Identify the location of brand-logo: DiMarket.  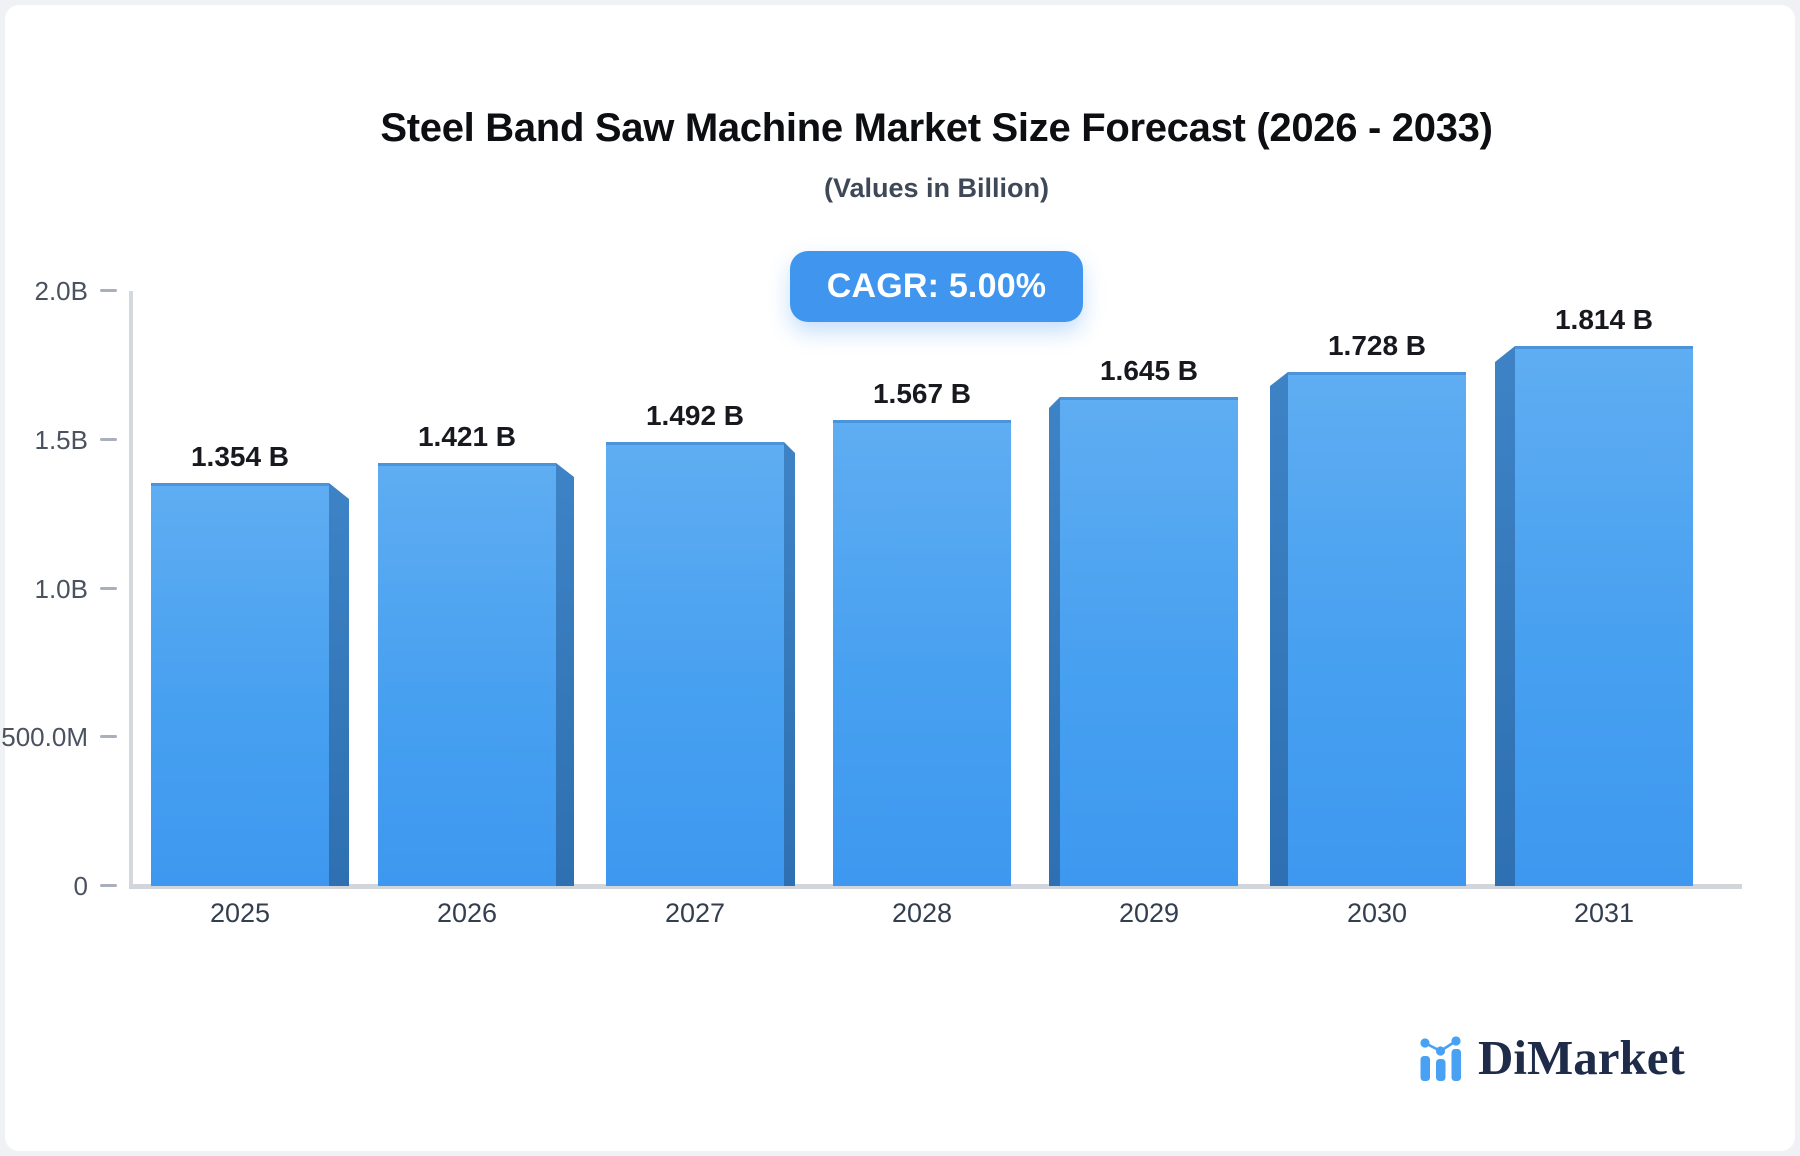
(1551, 1057).